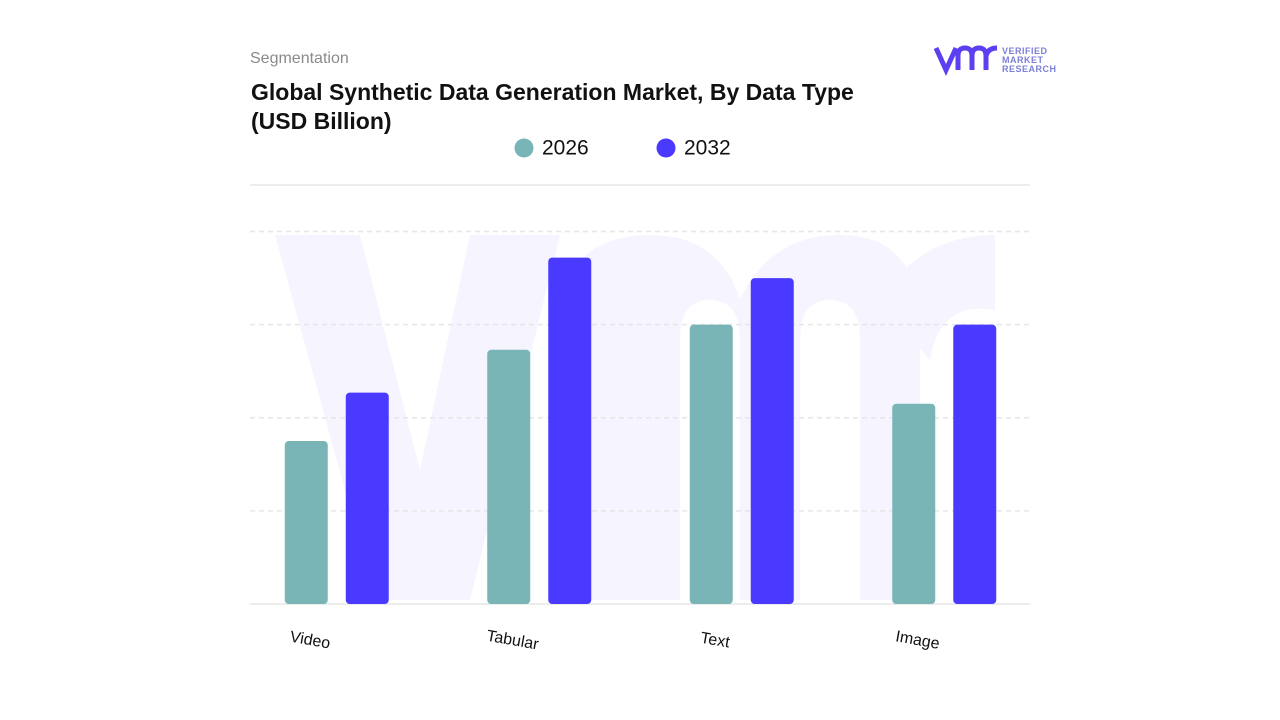 The image size is (1280, 720). Describe the element at coordinates (310, 641) in the screenshot. I see `x-tick-label: Video` at that location.